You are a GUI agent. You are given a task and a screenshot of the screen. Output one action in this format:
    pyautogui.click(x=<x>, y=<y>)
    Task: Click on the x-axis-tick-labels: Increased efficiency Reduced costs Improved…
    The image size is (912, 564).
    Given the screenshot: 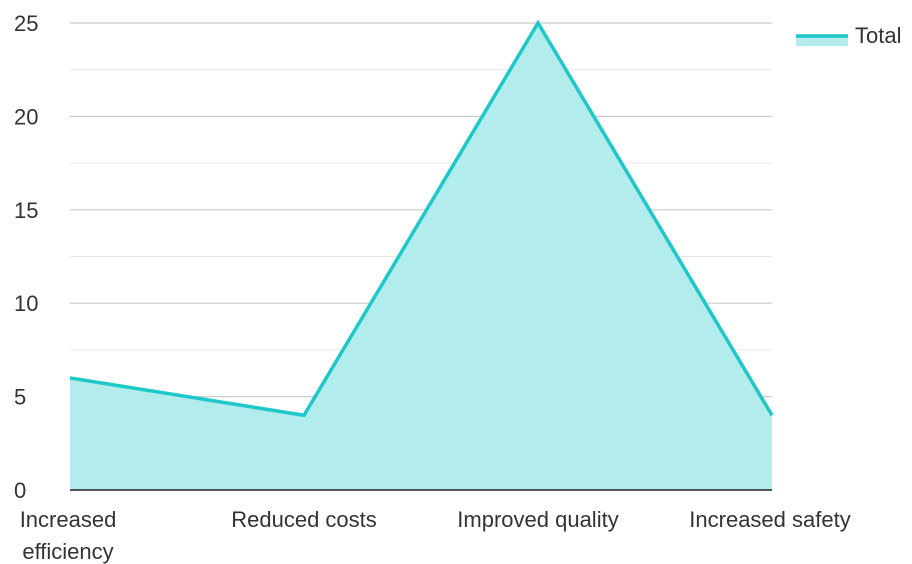 What is the action you would take?
    pyautogui.click(x=435, y=535)
    